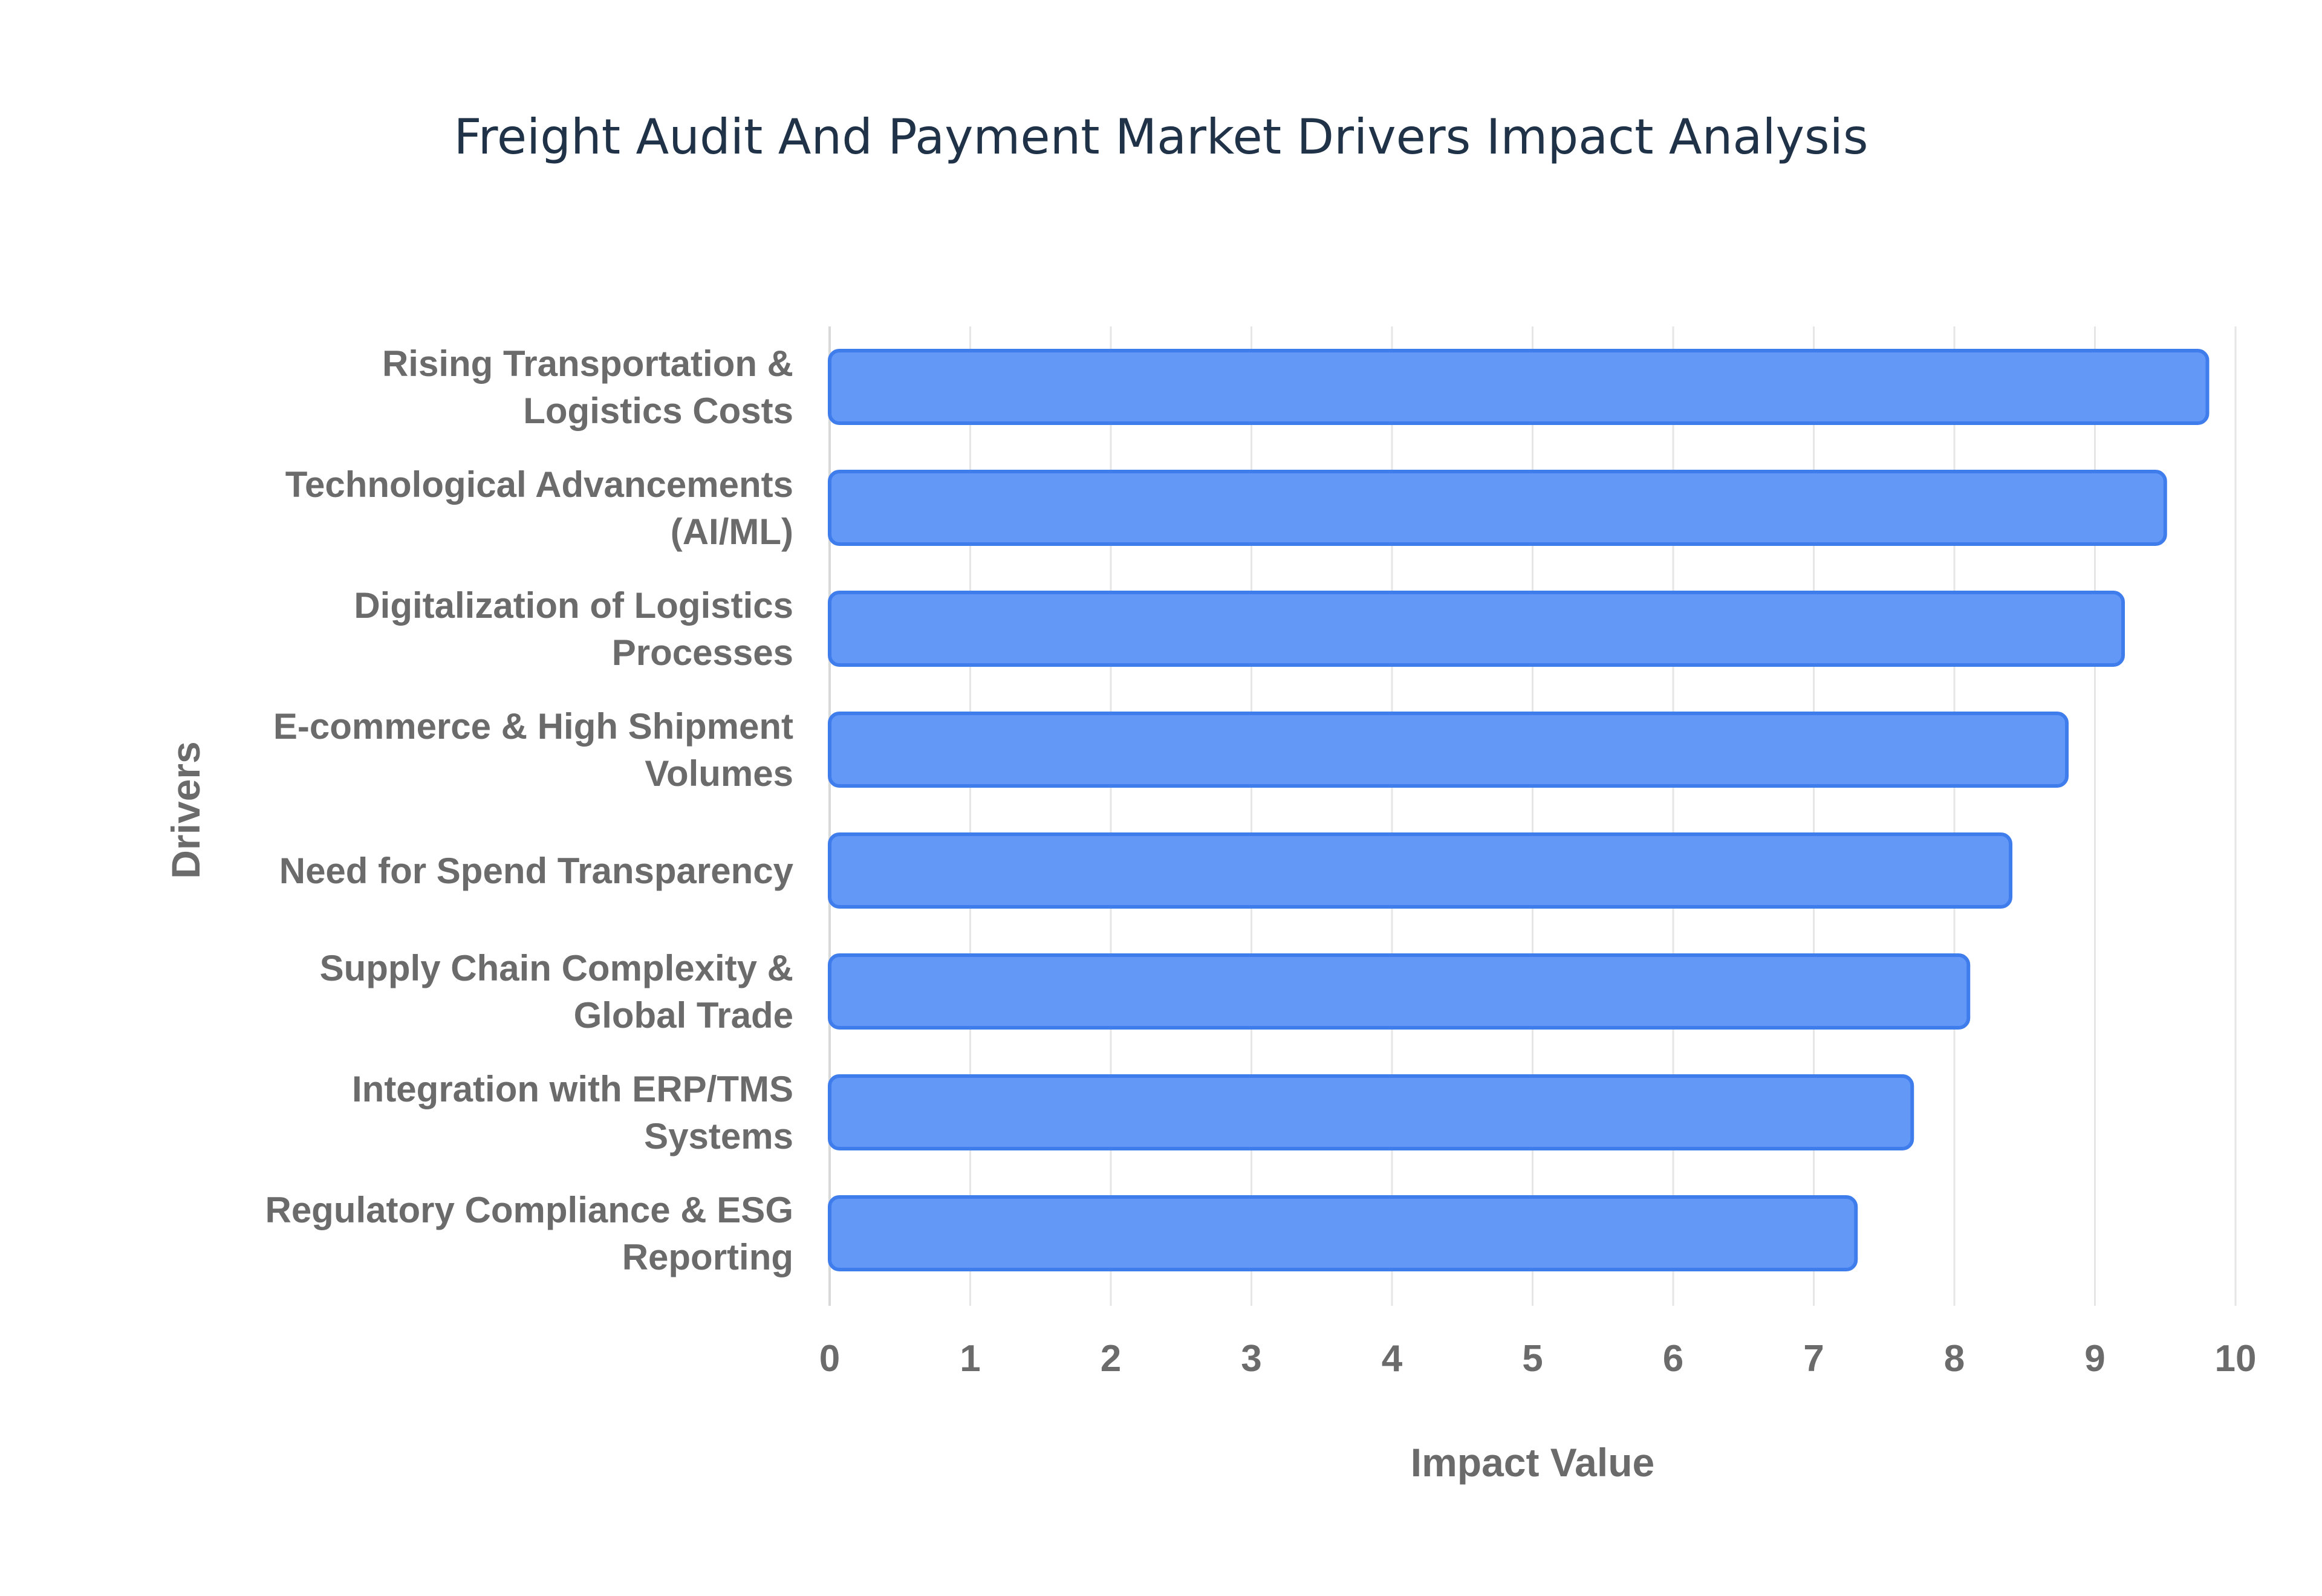 The width and height of the screenshot is (2322, 1596). Describe the element at coordinates (573, 605) in the screenshot. I see `category-label: Digitalization of Logistics` at that location.